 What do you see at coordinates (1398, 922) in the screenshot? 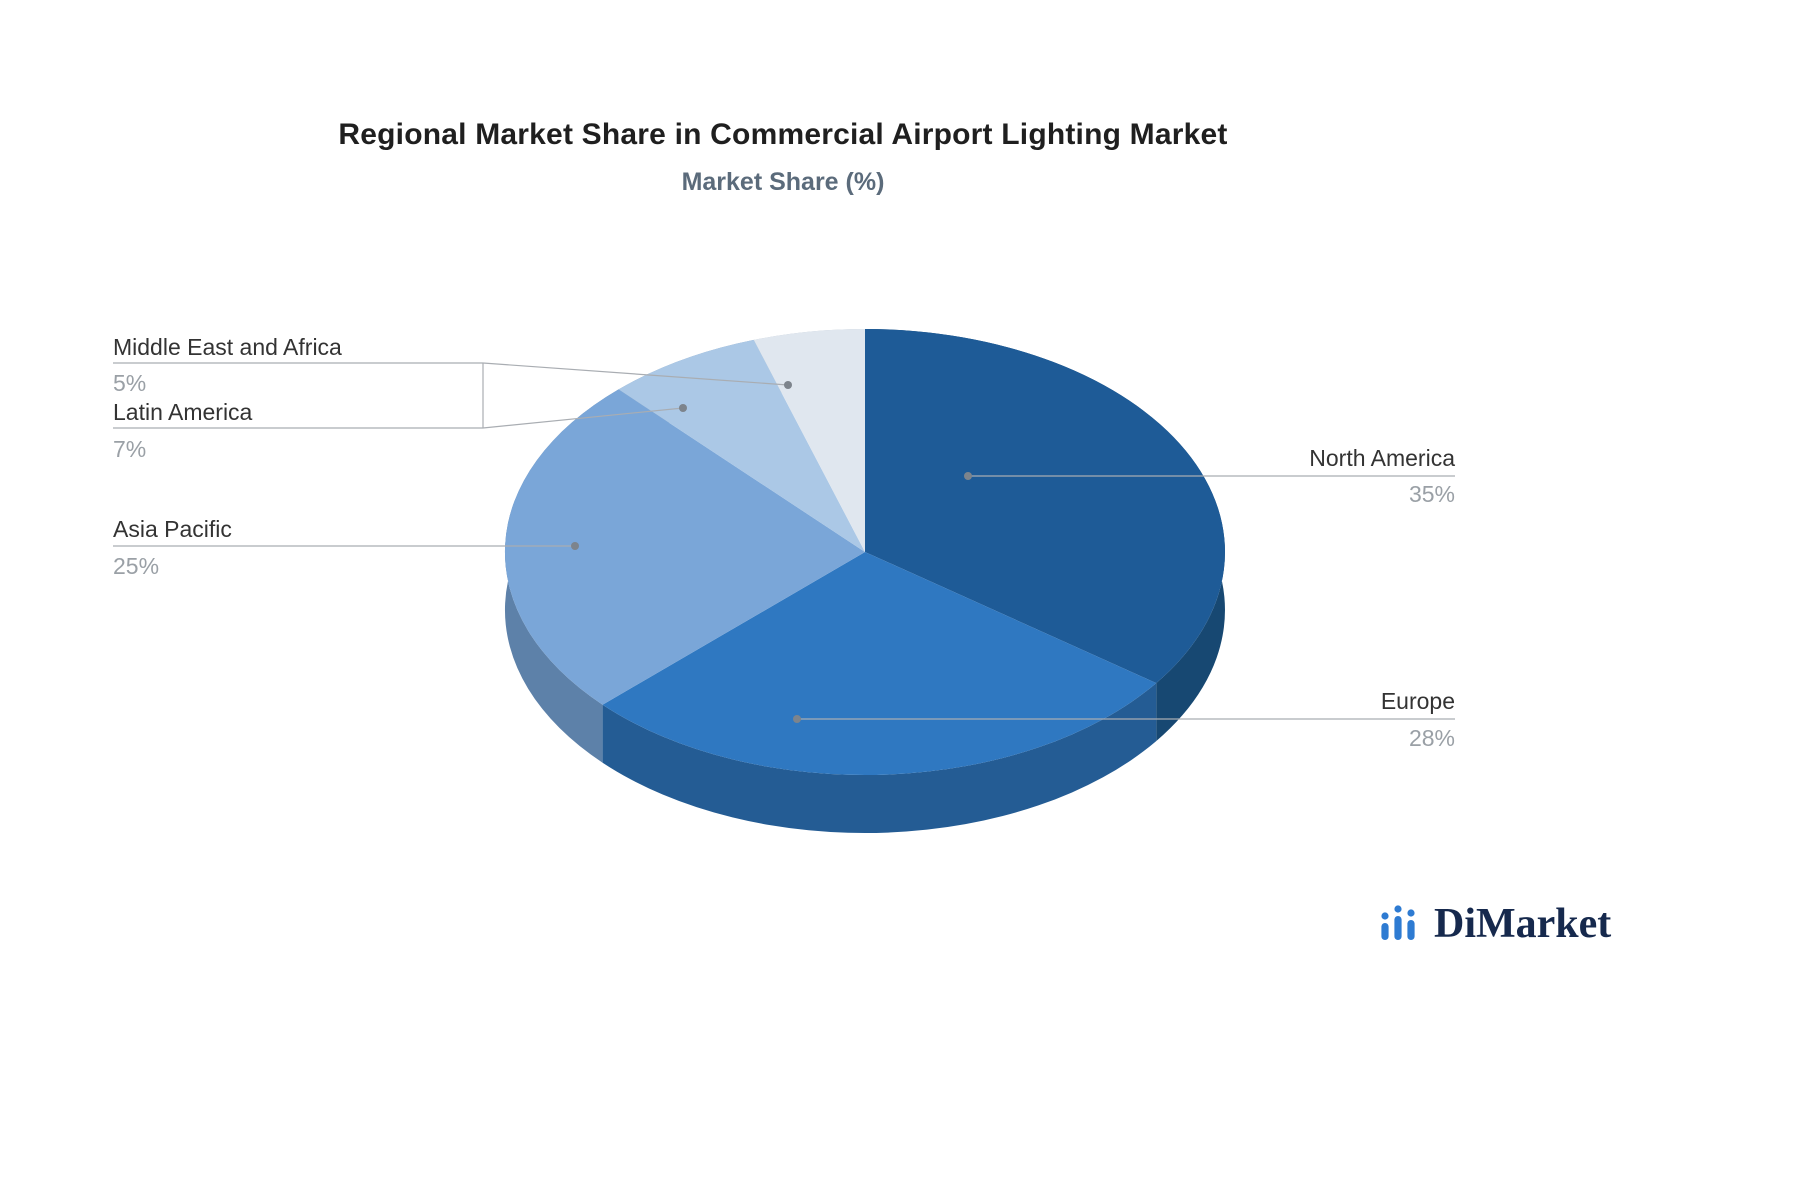
I see `dimarket-logo-icon` at bounding box center [1398, 922].